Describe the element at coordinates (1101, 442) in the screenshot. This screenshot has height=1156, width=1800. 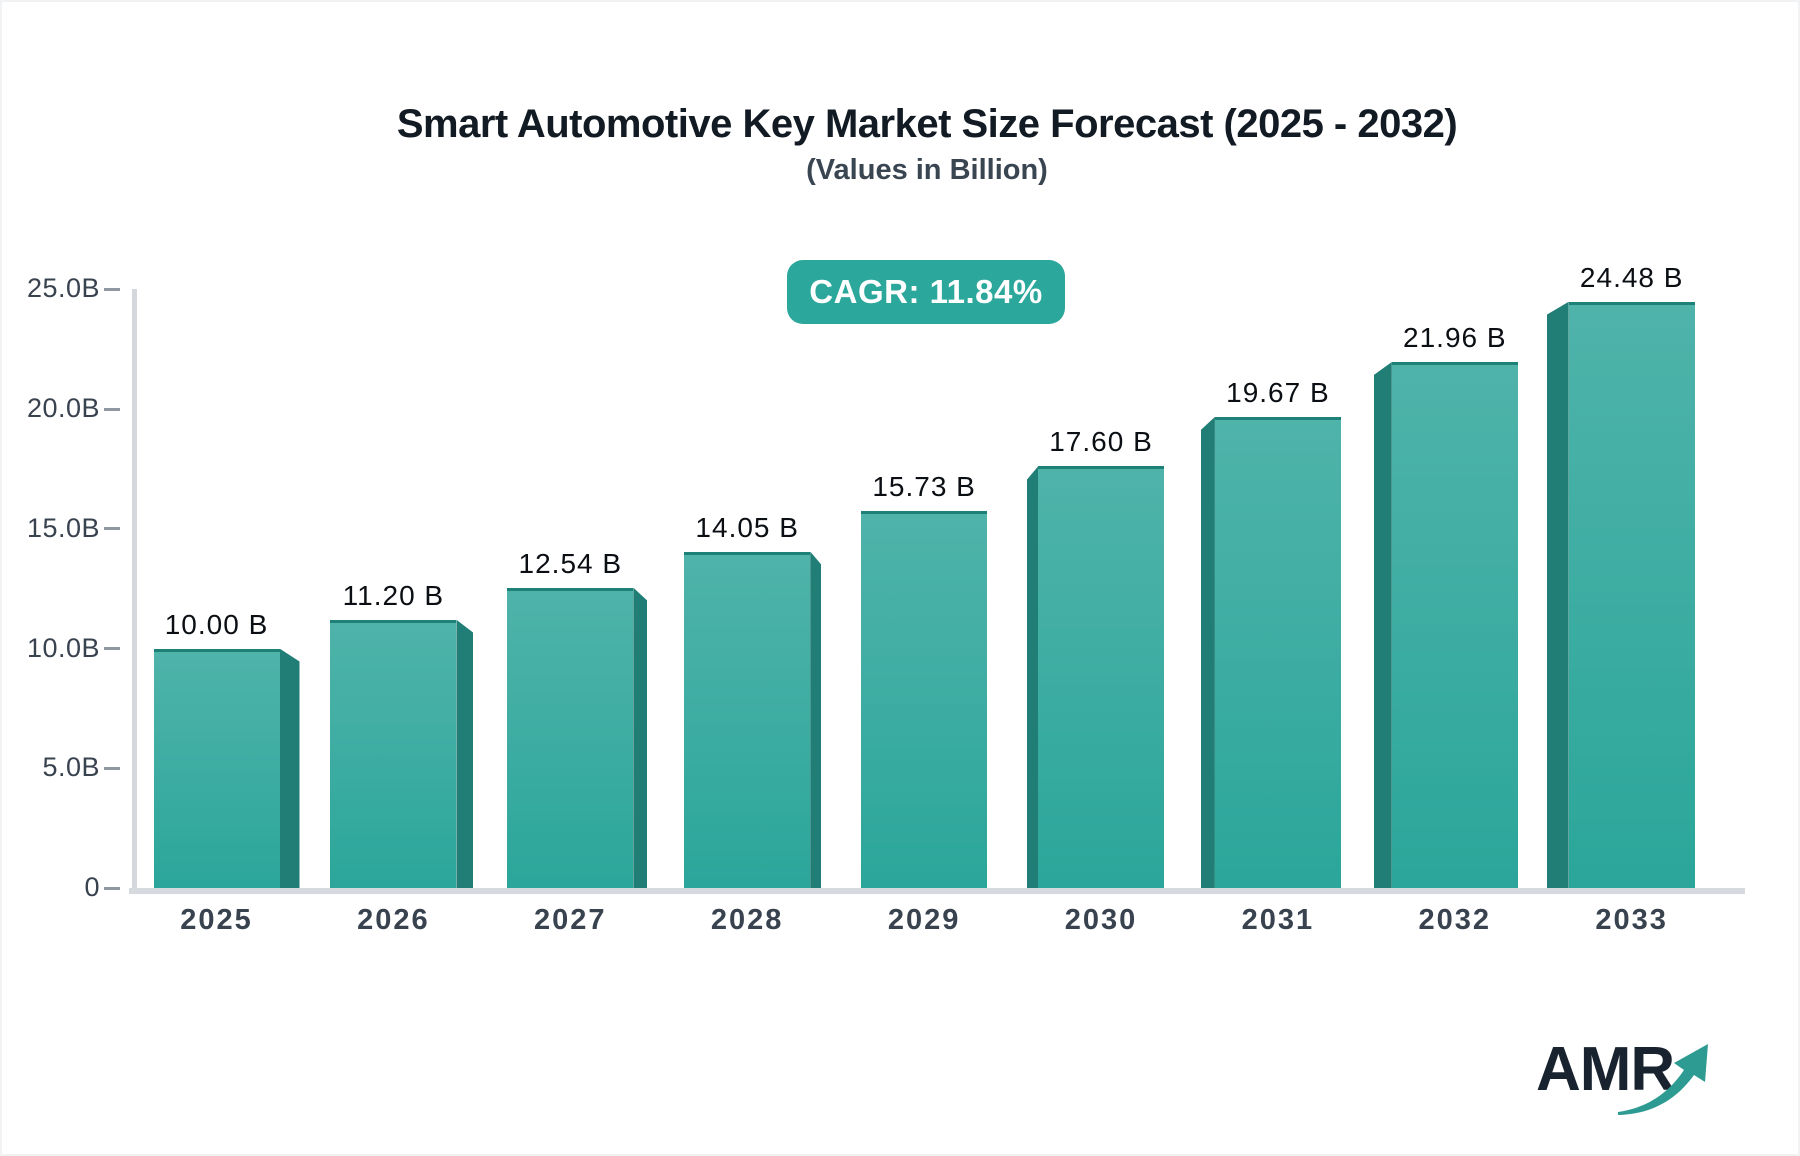
I see `bar-value-label-2030: 17.60 B` at that location.